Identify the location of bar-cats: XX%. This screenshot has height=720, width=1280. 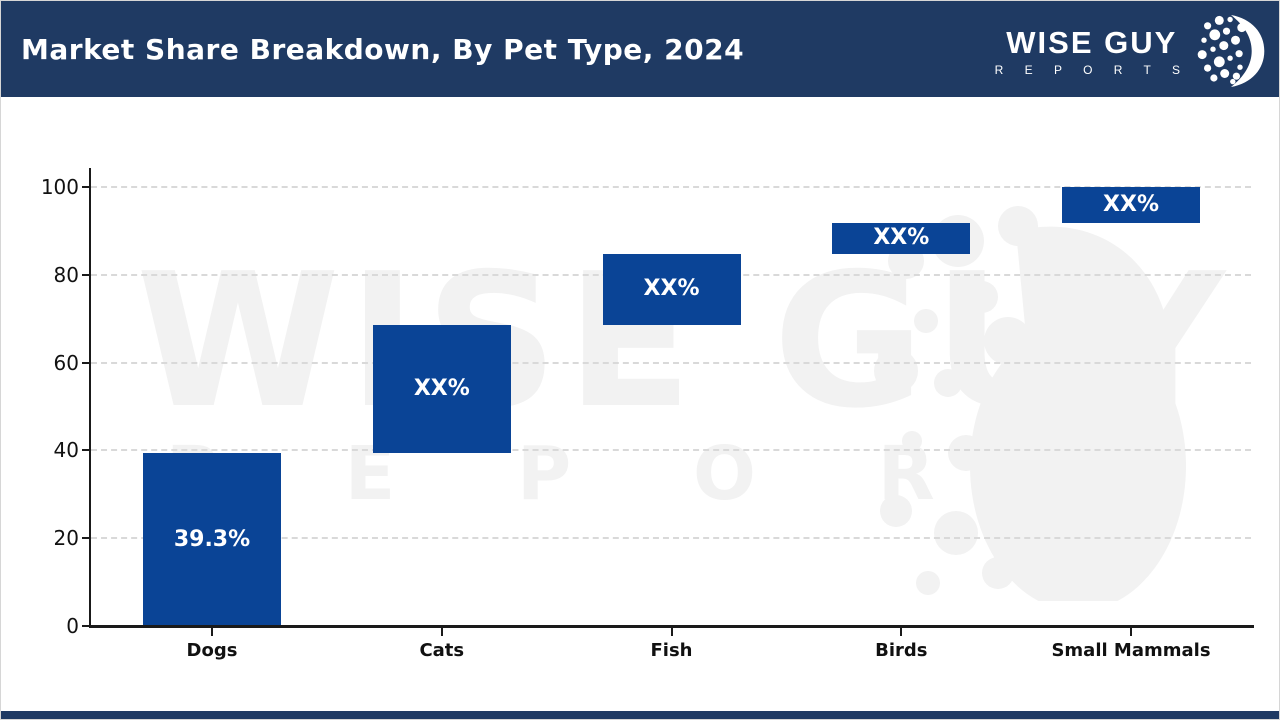
(441, 389).